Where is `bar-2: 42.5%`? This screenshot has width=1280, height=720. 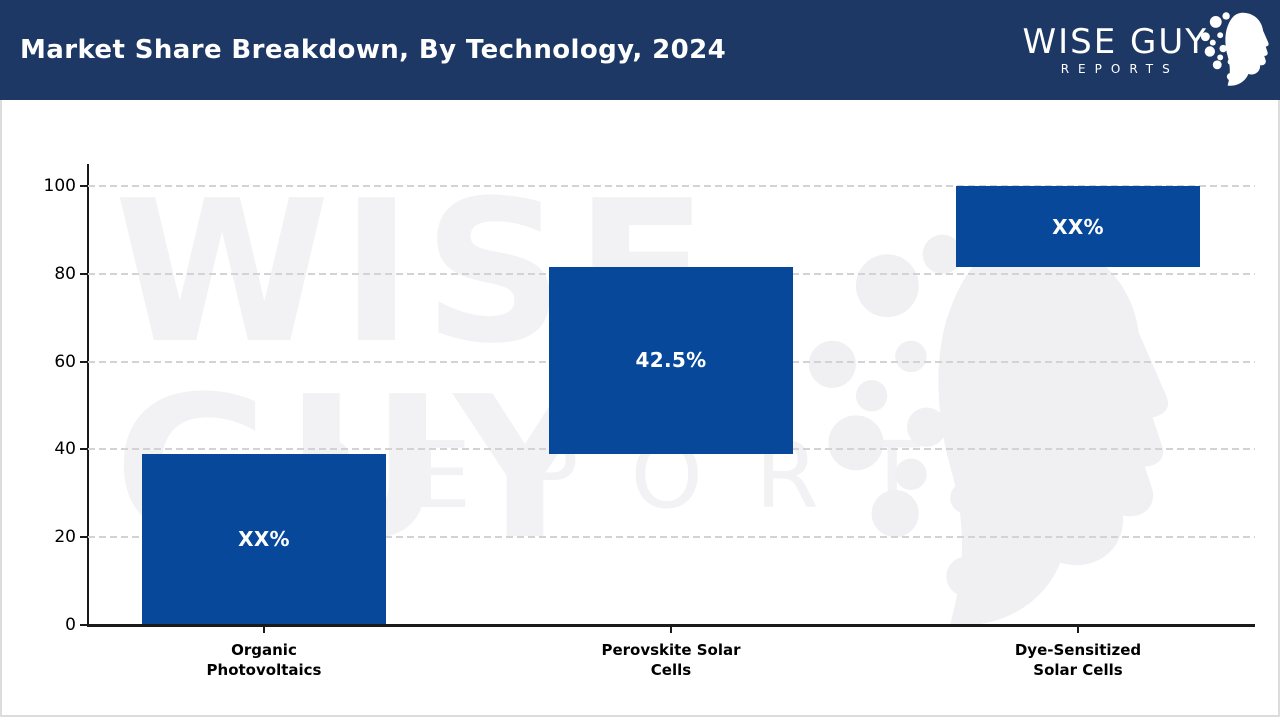 bar-2: 42.5% is located at coordinates (671, 360).